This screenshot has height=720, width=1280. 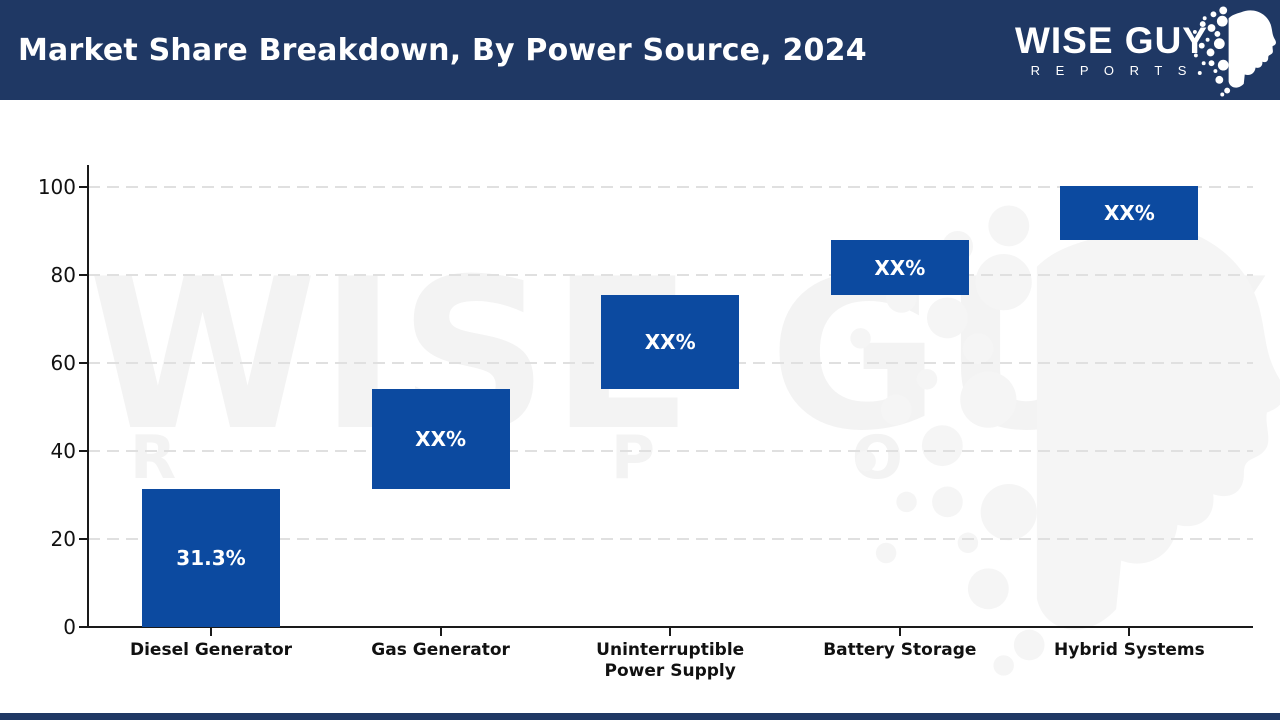 I want to click on brand-name: WISE GUY, so click(x=1111, y=40).